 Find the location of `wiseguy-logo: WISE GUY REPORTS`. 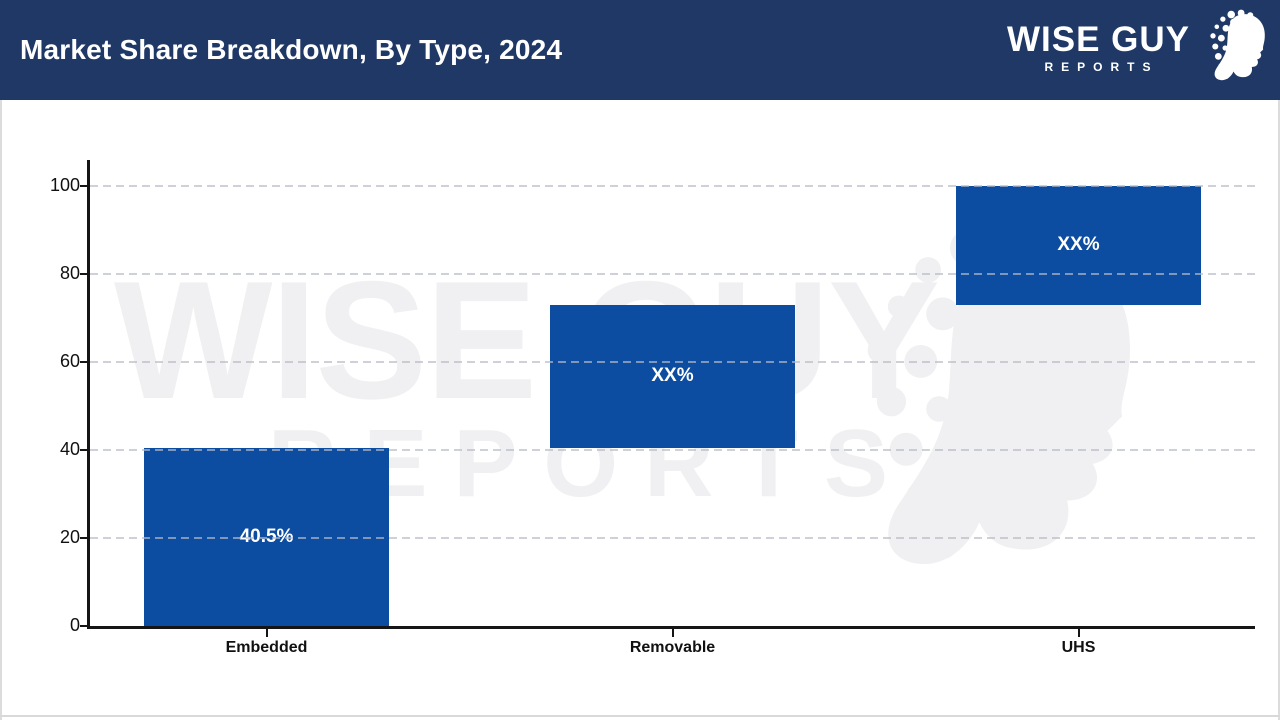

wiseguy-logo: WISE GUY REPORTS is located at coordinates (1138, 48).